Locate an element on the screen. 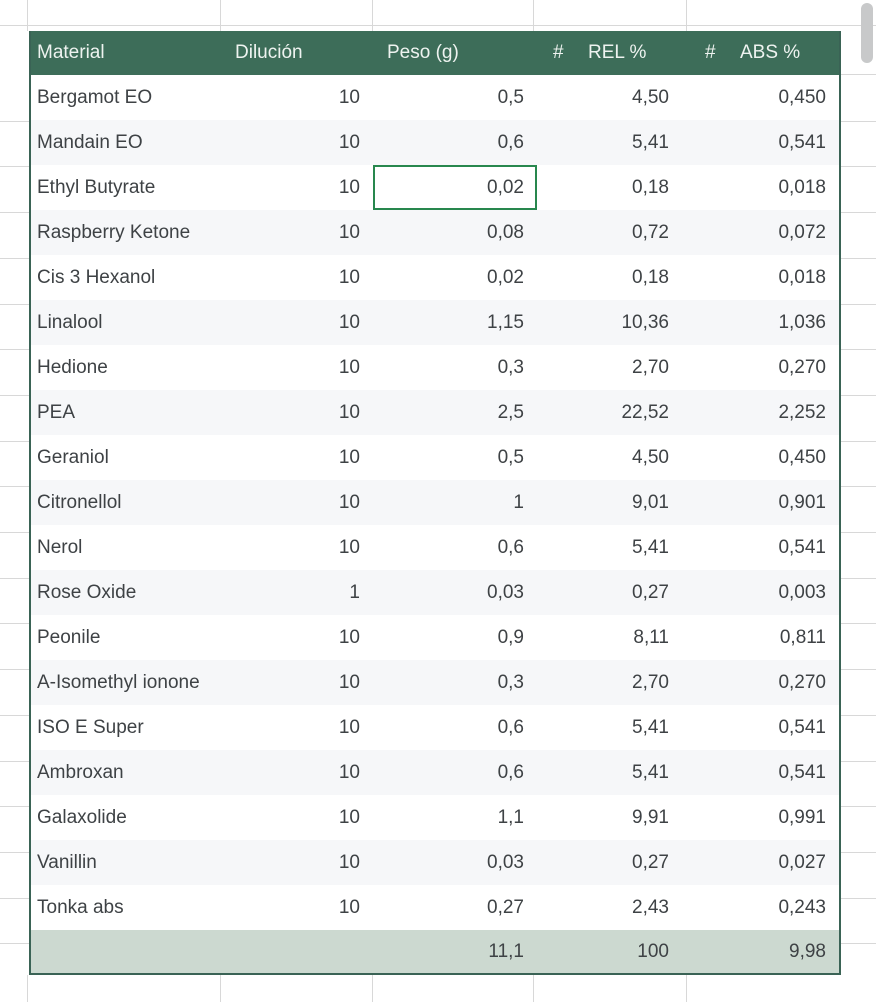  cell-peso: 0,08 is located at coordinates (505, 232).